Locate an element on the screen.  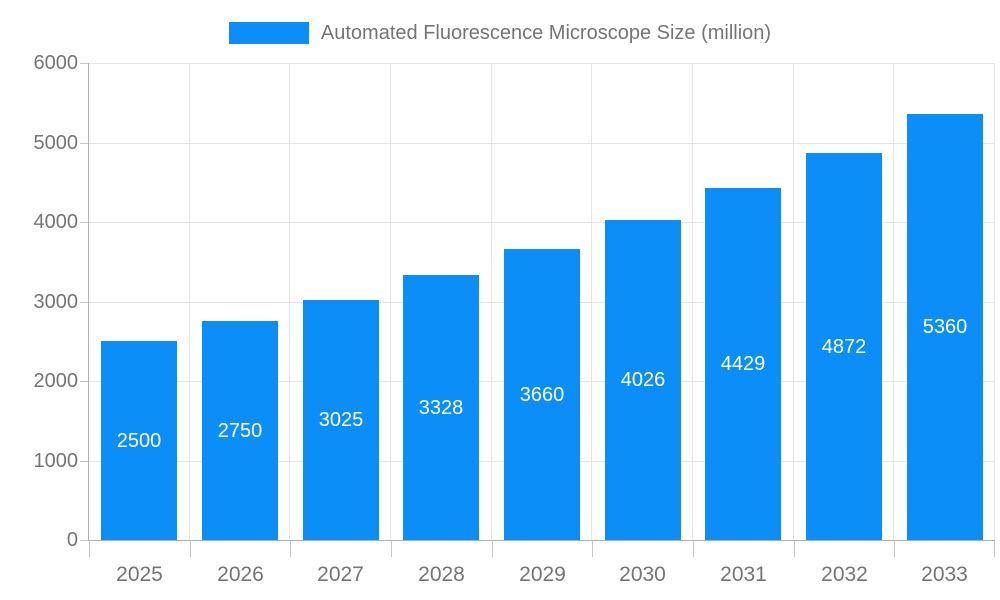
bar-value-label: 2750 is located at coordinates (240, 431).